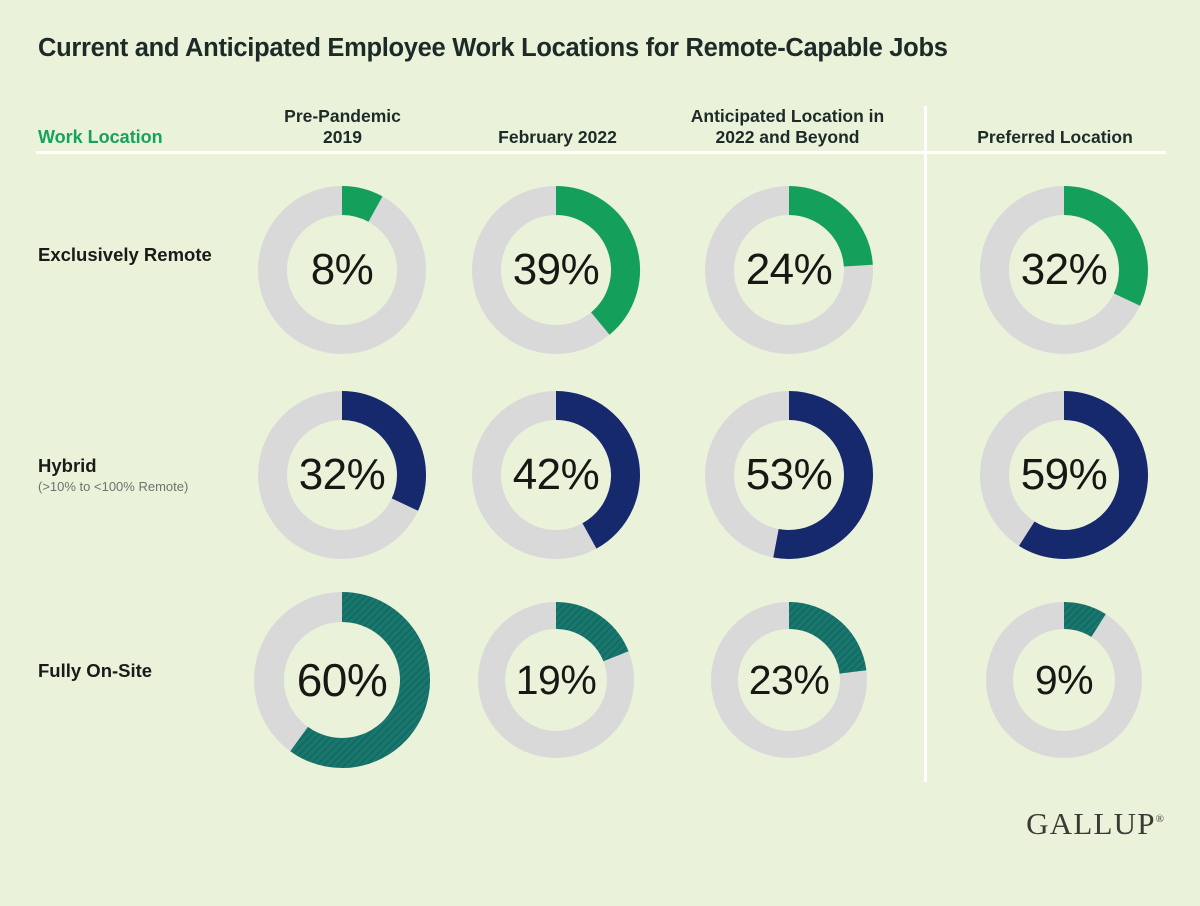  I want to click on donut-chart: 60%, so click(342, 680).